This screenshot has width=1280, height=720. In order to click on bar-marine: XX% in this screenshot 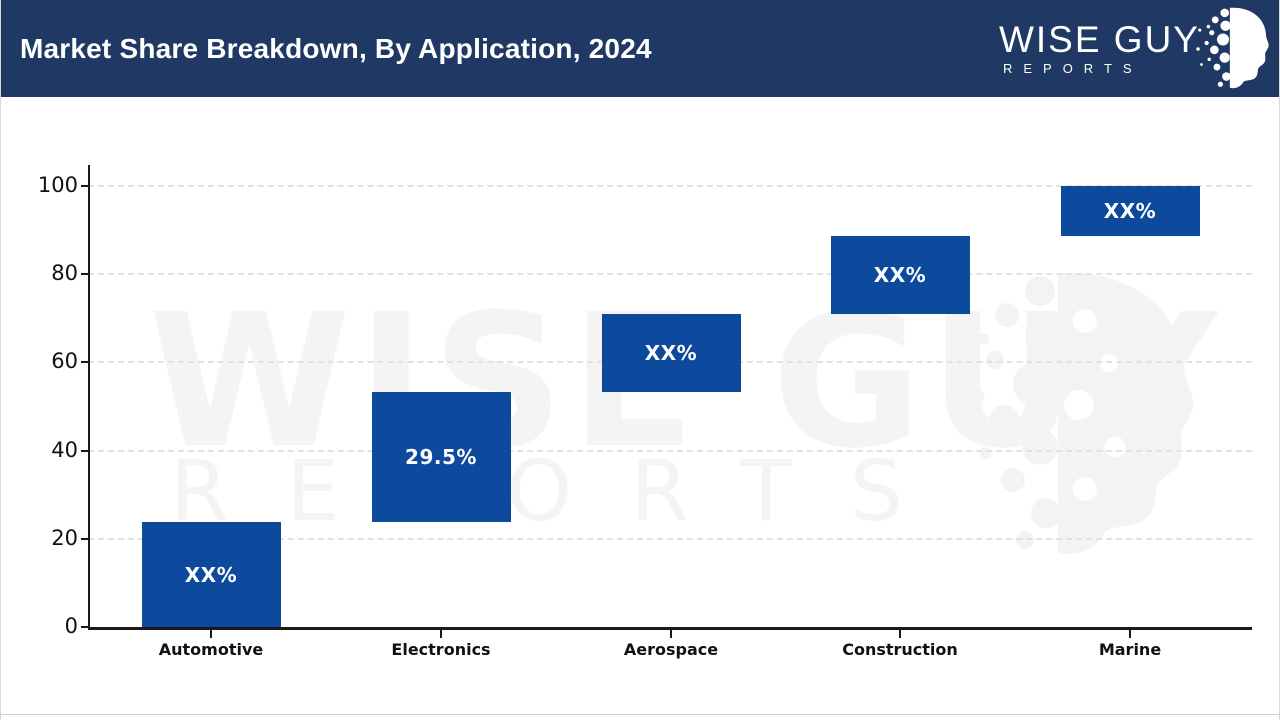, I will do `click(1130, 211)`.